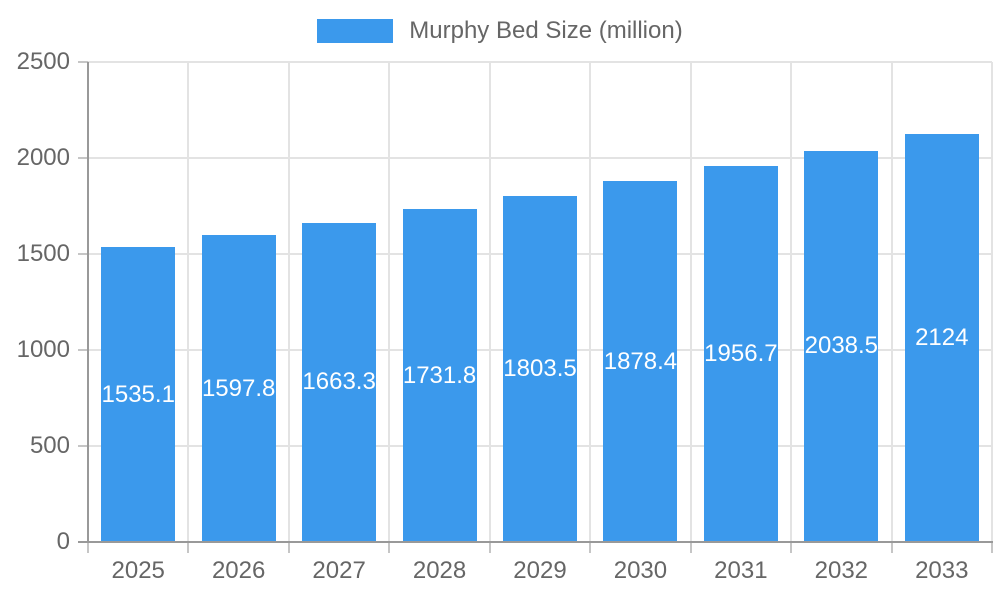  Describe the element at coordinates (535, 542) in the screenshot. I see `x-axis-line` at that location.